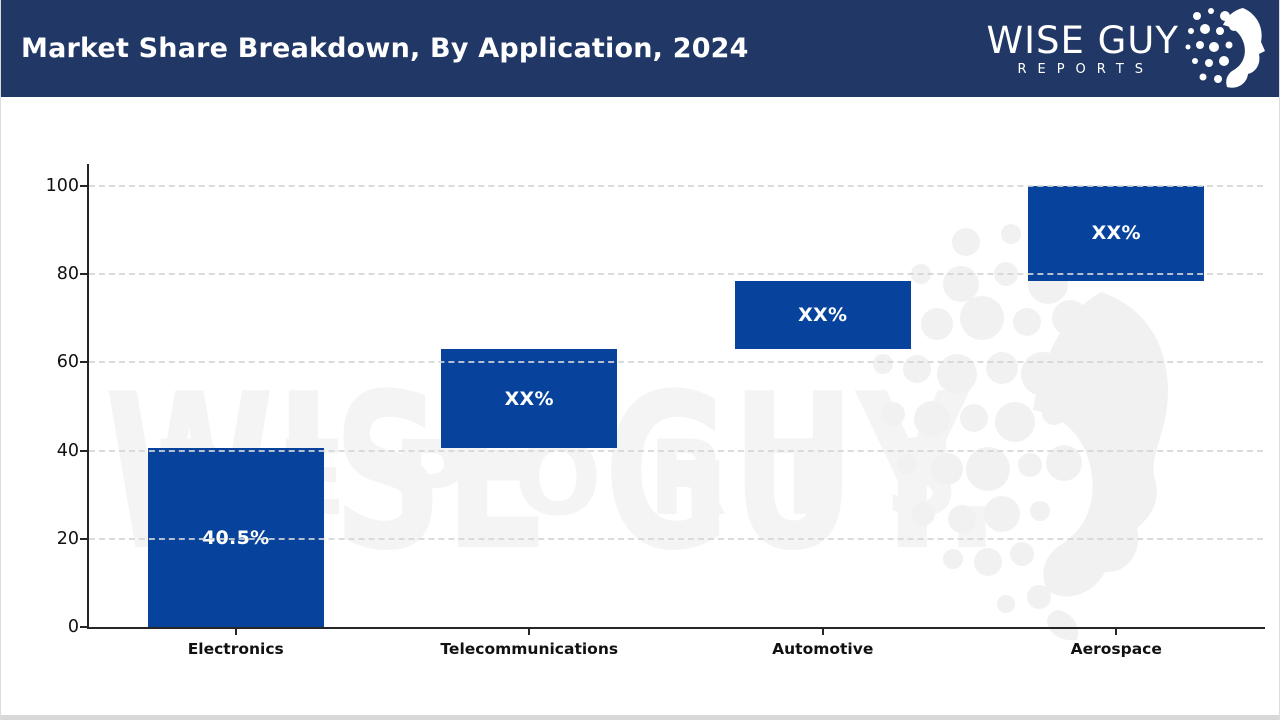 The image size is (1280, 720). I want to click on y-tick-label: 20, so click(67, 538).